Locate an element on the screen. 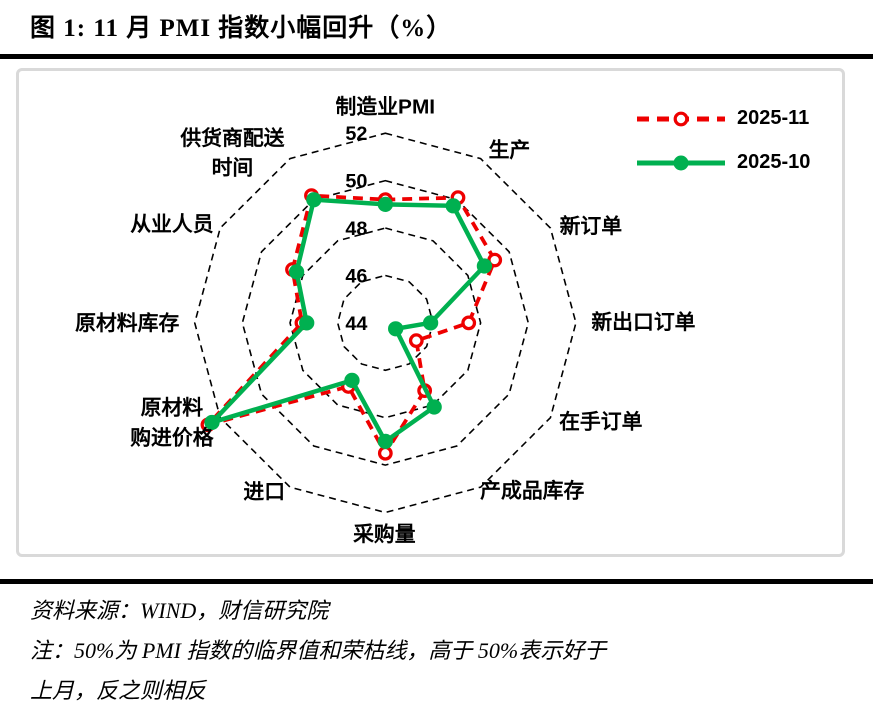 The image size is (873, 711). note-line-1: 注：50%为 PMI 指数的临界值和荣枯线，高于 50%表示好于 is located at coordinates (318, 650).